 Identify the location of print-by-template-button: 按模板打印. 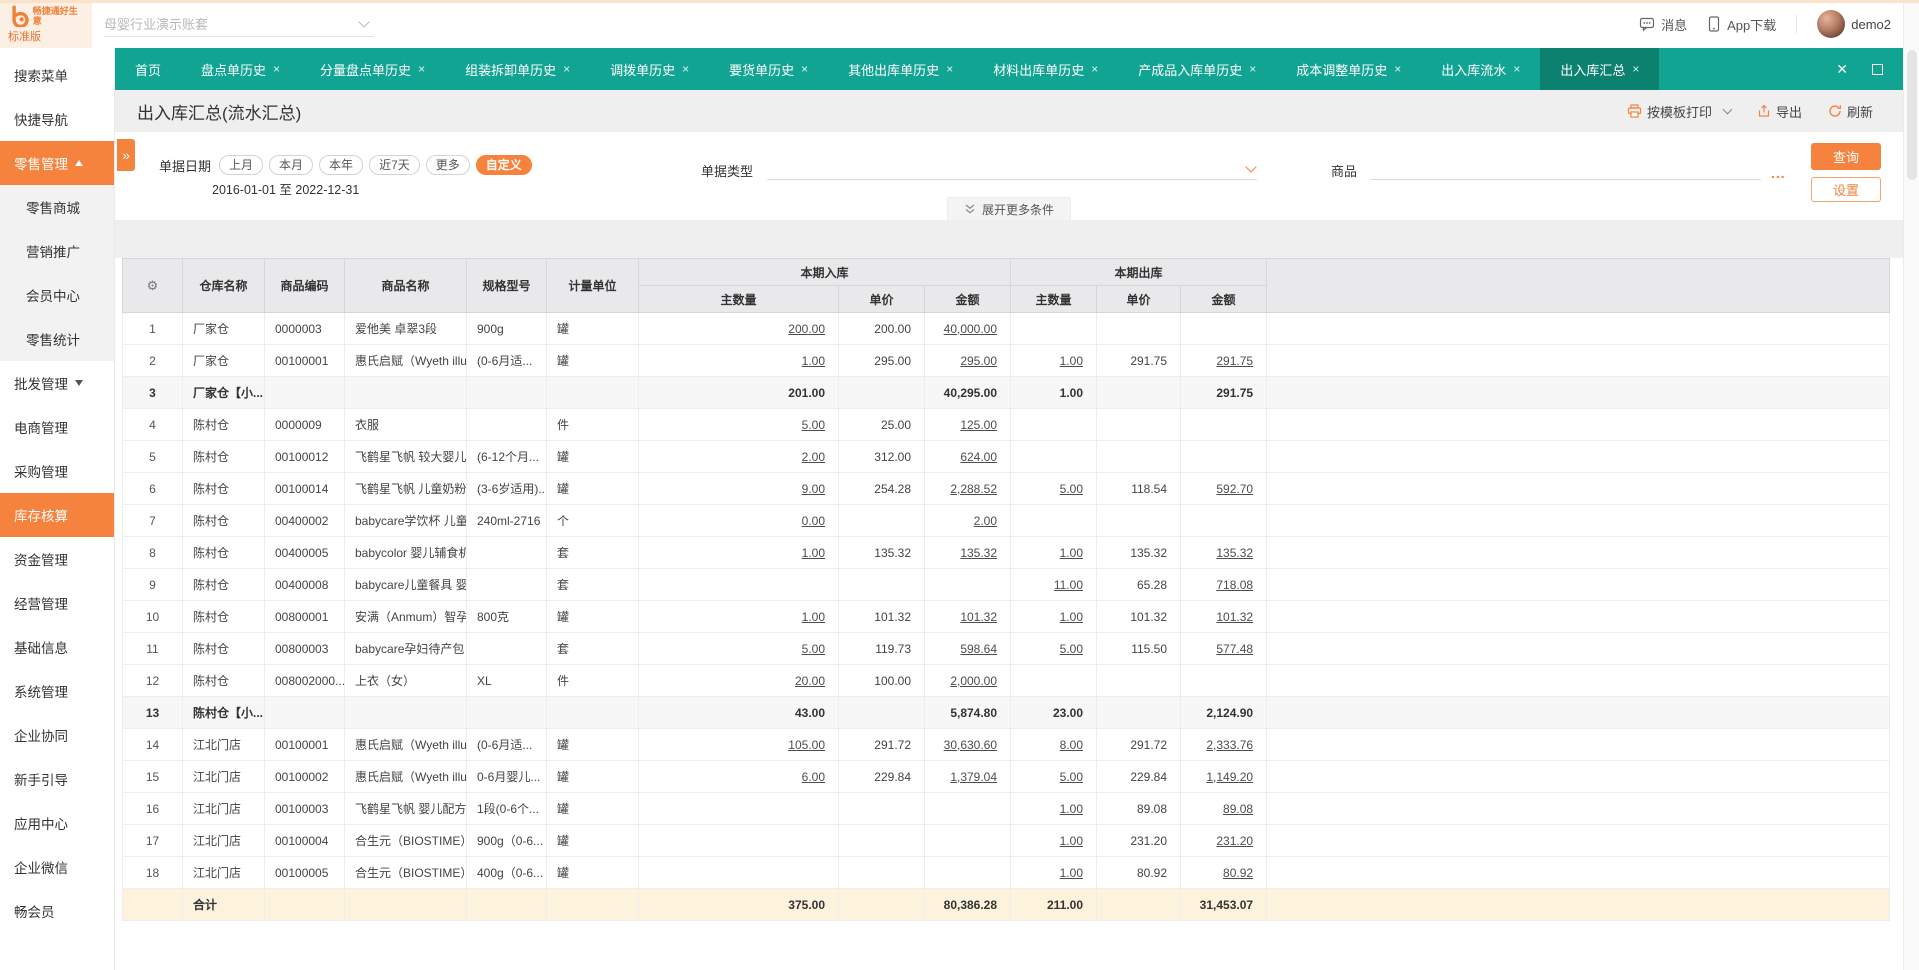
(1680, 111).